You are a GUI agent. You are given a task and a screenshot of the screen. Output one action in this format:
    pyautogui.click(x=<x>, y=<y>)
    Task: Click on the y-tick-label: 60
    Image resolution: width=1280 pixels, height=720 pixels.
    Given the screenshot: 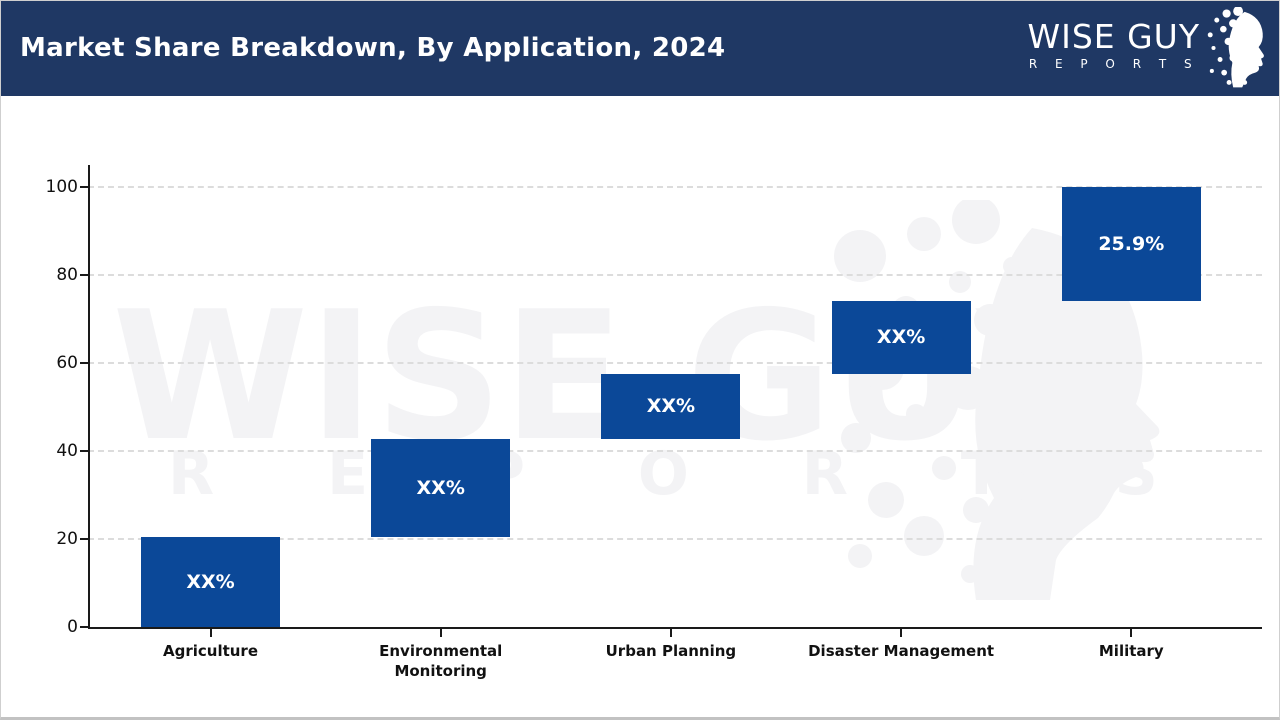 What is the action you would take?
    pyautogui.click(x=67, y=363)
    